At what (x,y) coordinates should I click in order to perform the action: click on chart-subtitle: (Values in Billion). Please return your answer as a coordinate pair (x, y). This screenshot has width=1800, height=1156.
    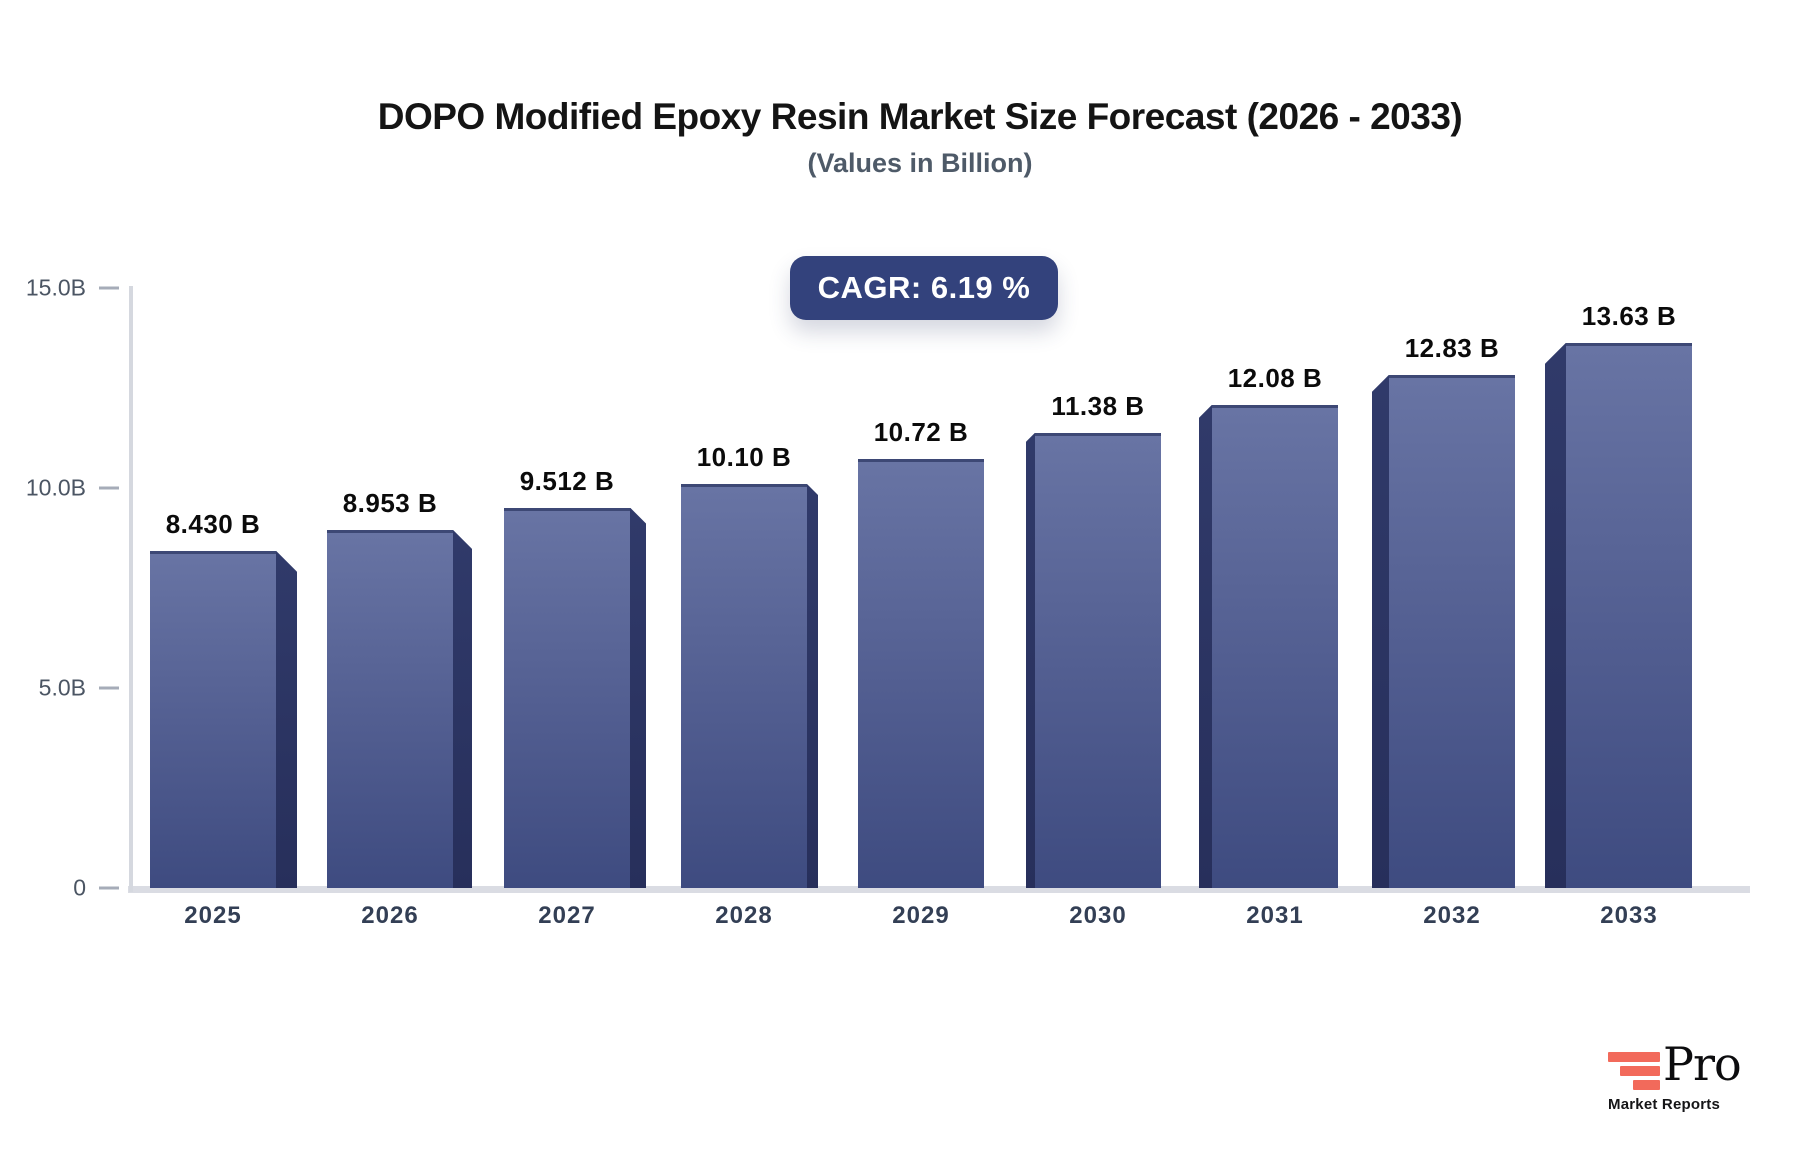
    Looking at the image, I should click on (920, 163).